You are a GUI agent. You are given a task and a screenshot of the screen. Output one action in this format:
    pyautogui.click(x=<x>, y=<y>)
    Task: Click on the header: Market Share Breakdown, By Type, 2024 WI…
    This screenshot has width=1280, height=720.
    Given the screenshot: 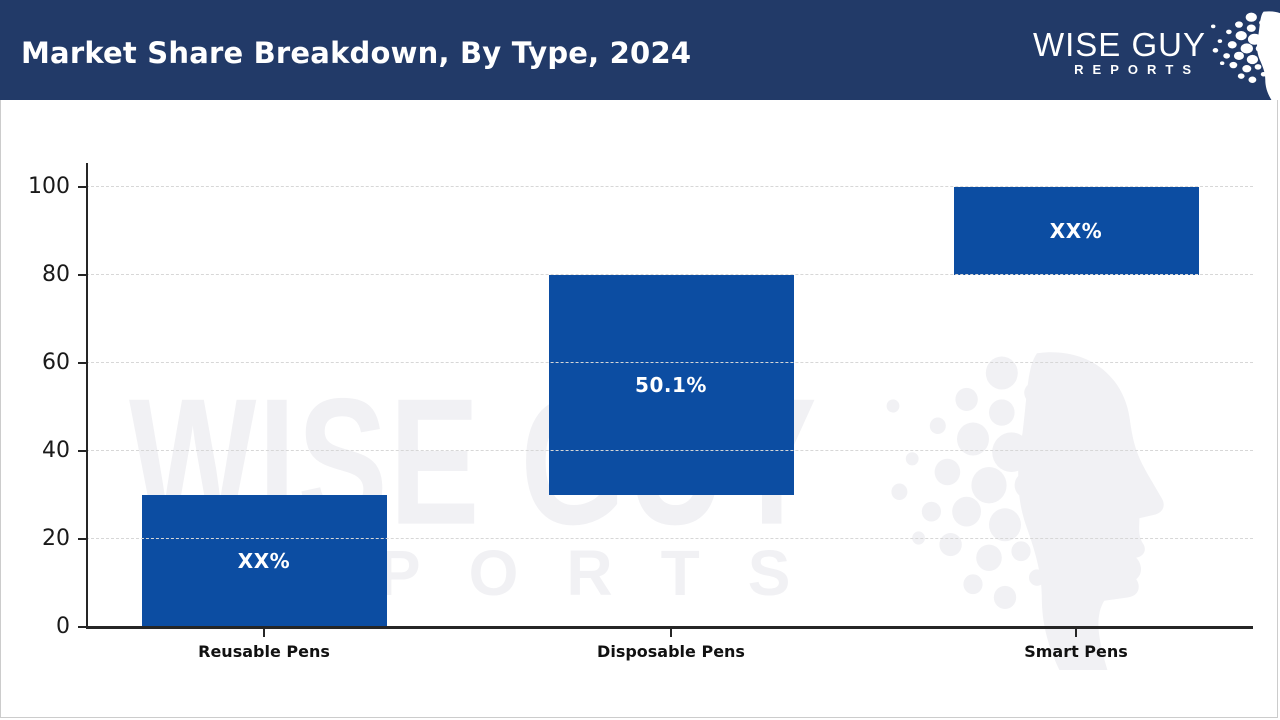 What is the action you would take?
    pyautogui.click(x=640, y=50)
    